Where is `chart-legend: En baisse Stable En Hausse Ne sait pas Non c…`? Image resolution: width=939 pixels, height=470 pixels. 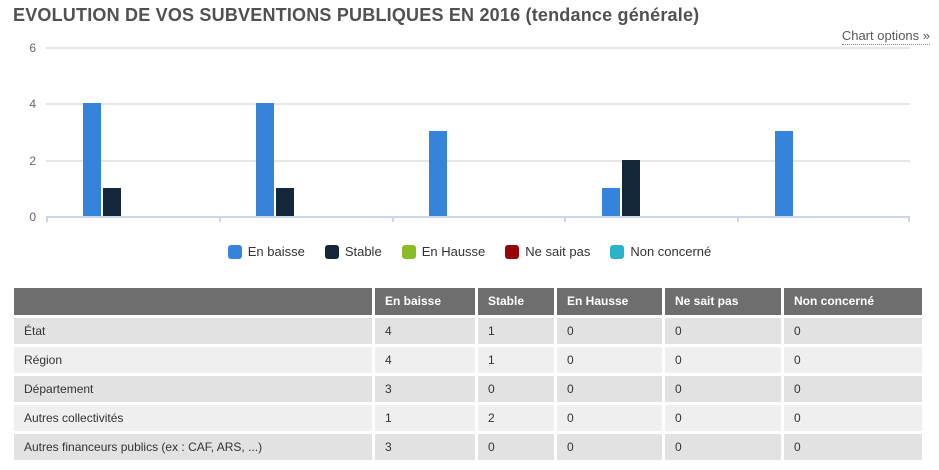 chart-legend: En baisse Stable En Hausse Ne sait pas Non c… is located at coordinates (469, 251).